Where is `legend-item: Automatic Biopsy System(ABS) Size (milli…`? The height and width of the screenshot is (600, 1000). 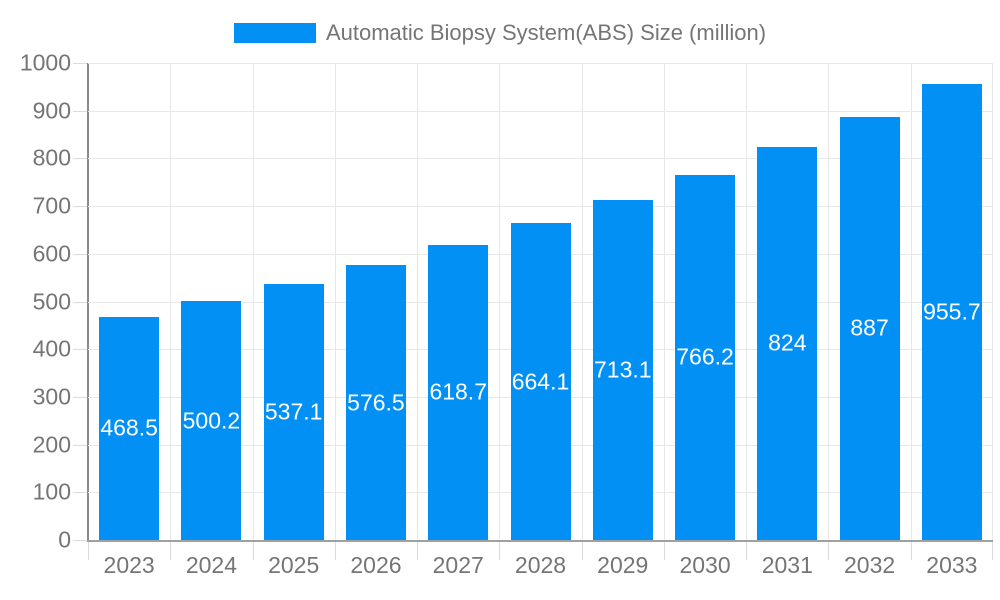 legend-item: Automatic Biopsy System(ABS) Size (milli… is located at coordinates (500, 33).